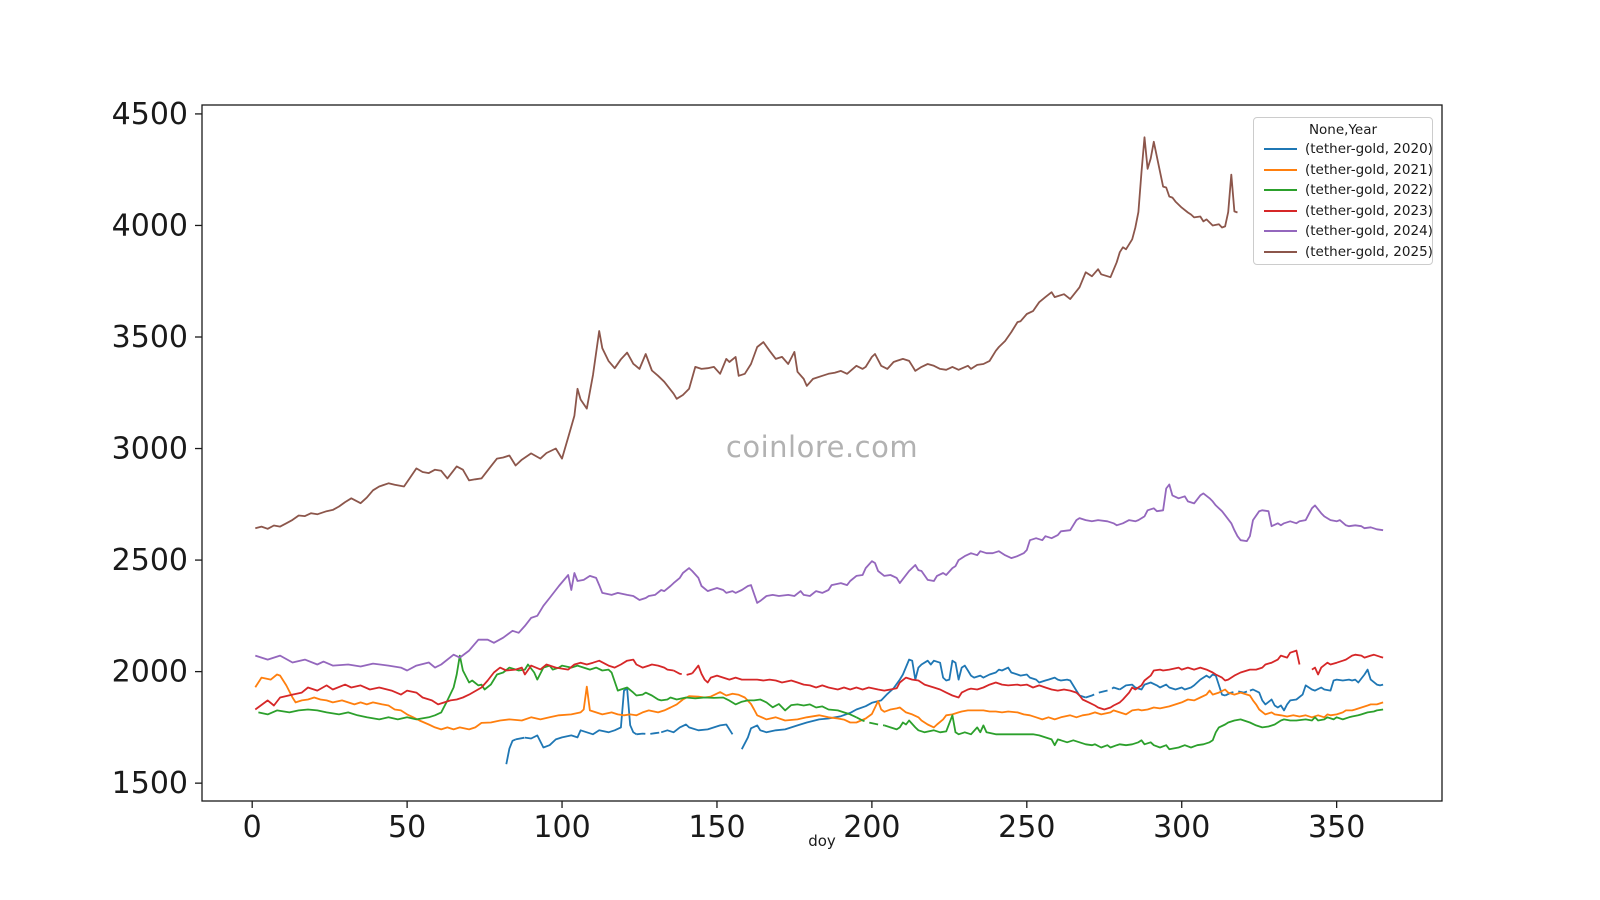 This screenshot has height=900, width=1600. I want to click on x-tick-label: 100, so click(561, 827).